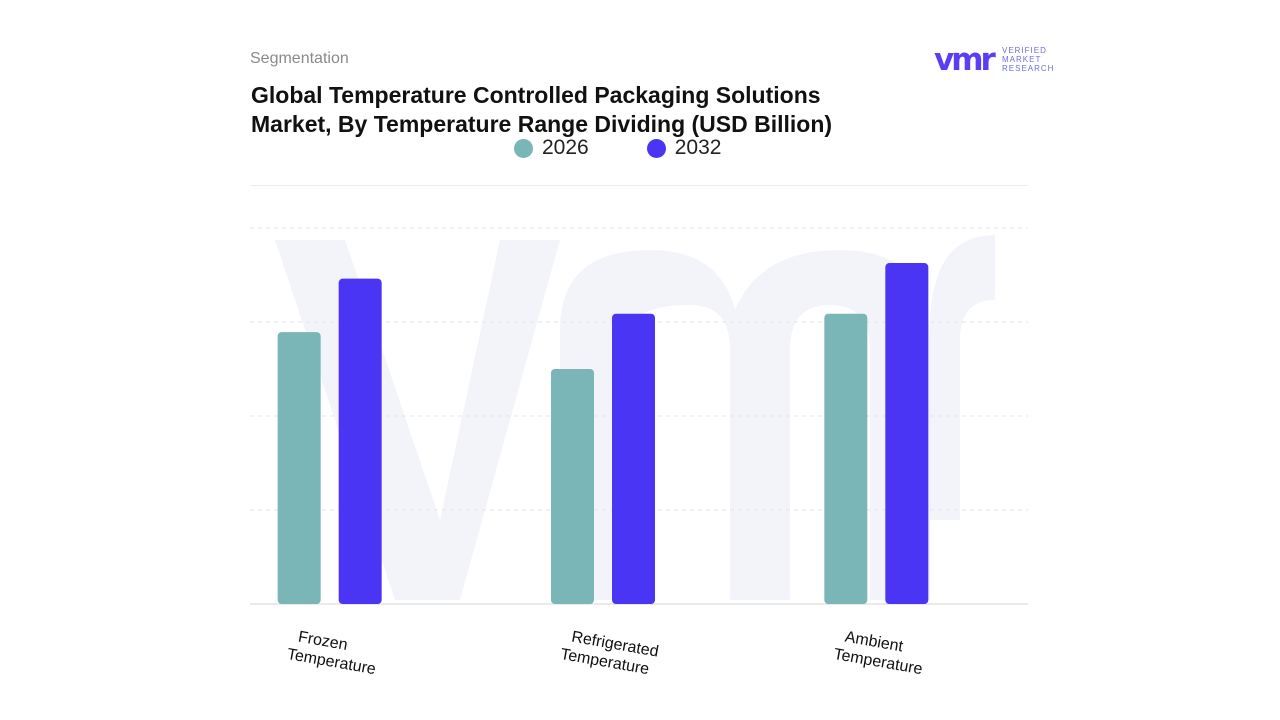 The image size is (1280, 720). What do you see at coordinates (846, 458) in the screenshot?
I see `bar-2026-ambient` at bounding box center [846, 458].